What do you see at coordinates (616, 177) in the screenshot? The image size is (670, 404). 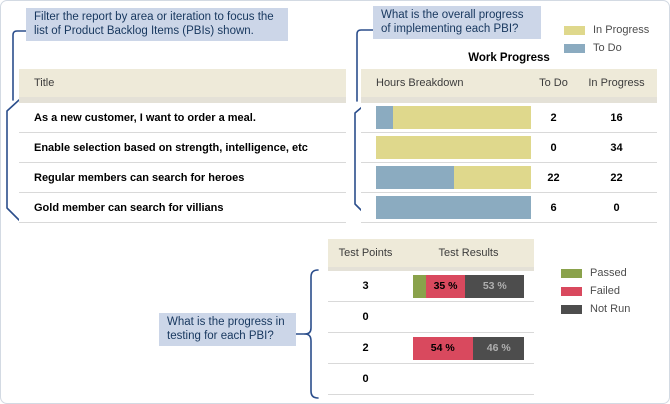 I see `in-progress-value: 22` at bounding box center [616, 177].